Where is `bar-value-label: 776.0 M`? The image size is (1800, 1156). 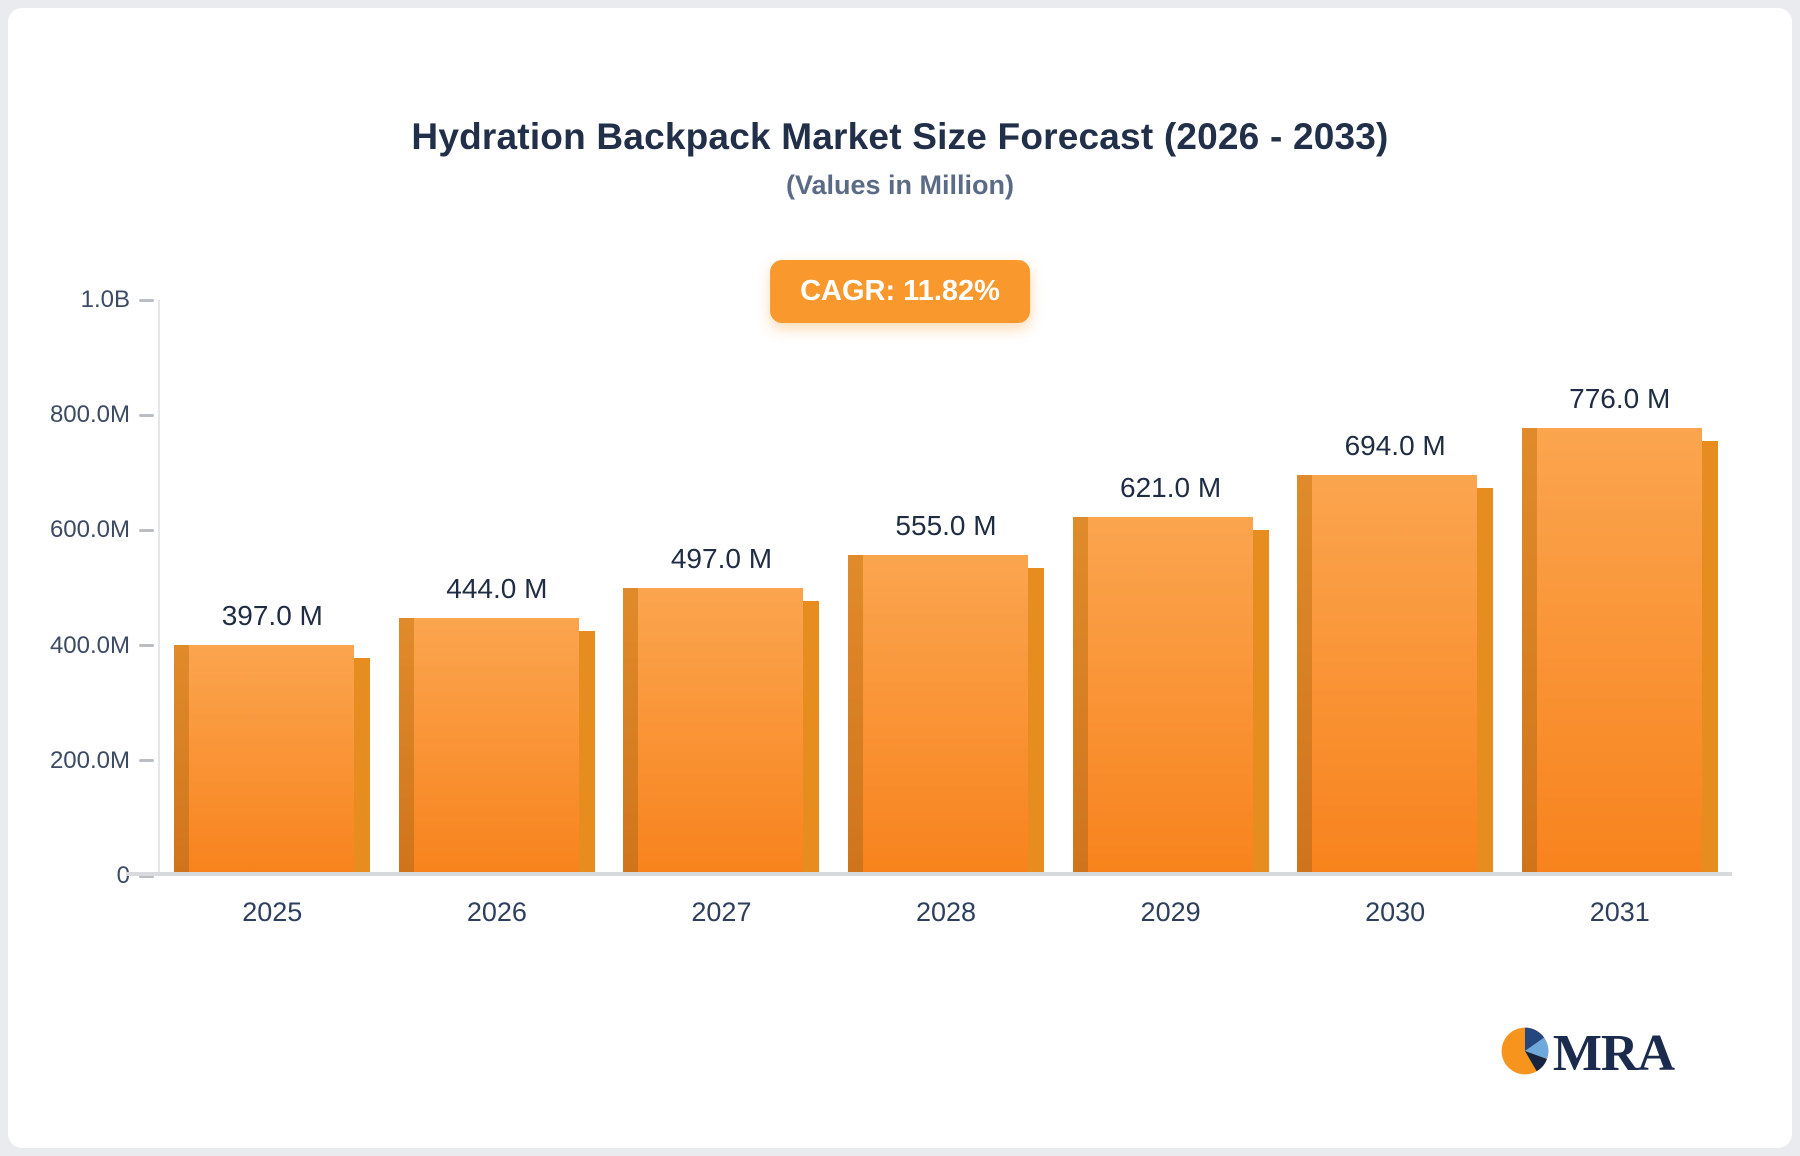 bar-value-label: 776.0 M is located at coordinates (1620, 399).